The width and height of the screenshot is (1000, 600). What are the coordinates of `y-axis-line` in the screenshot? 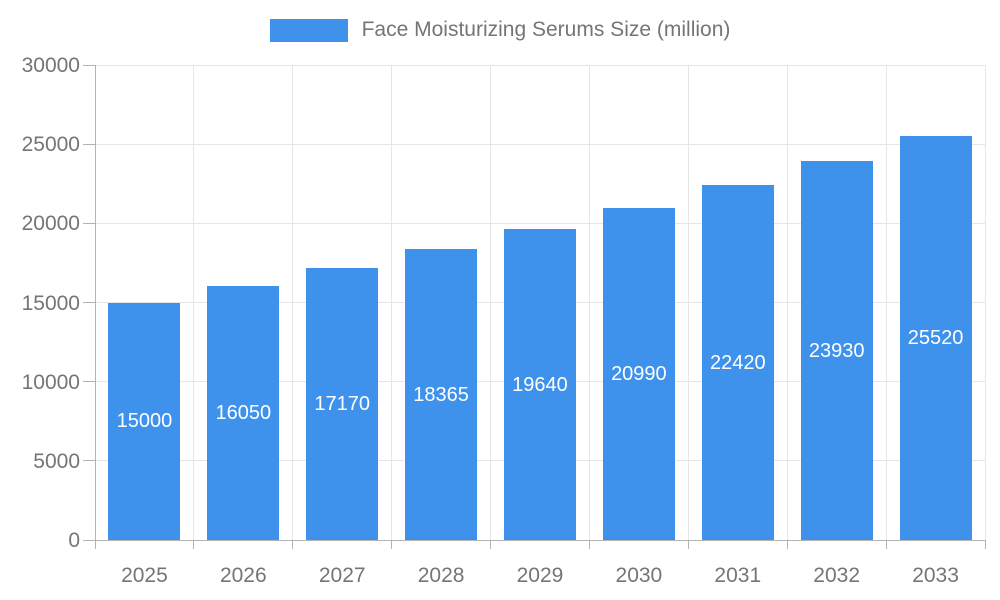 It's located at (95, 307).